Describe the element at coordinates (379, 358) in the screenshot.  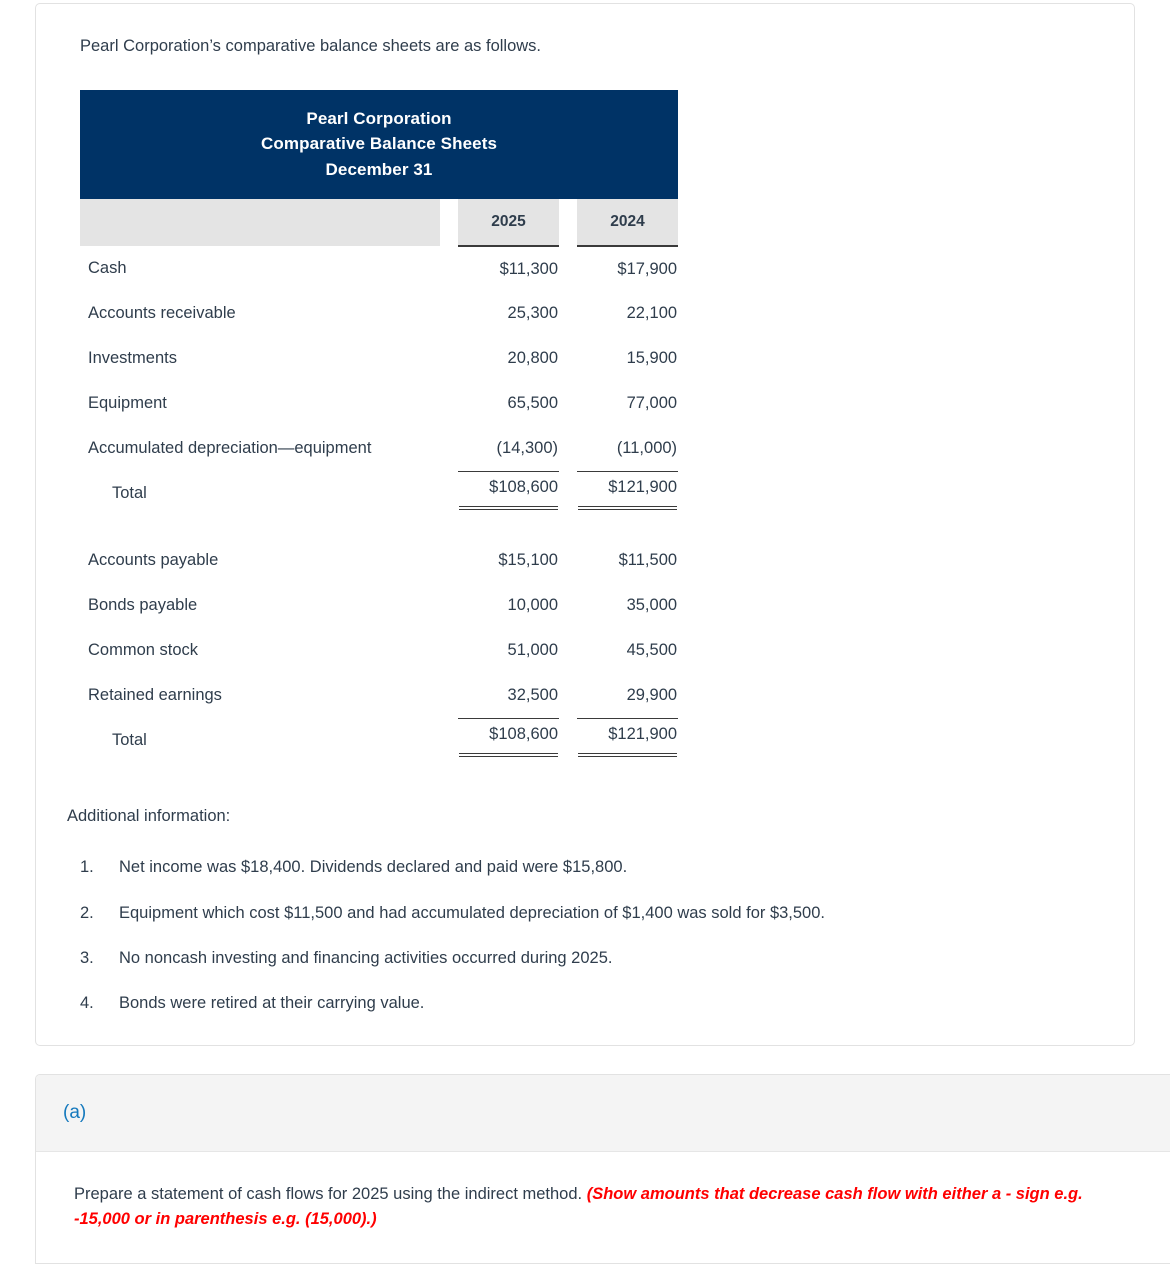
I see `table-row: Investments 20,800 15,900` at that location.